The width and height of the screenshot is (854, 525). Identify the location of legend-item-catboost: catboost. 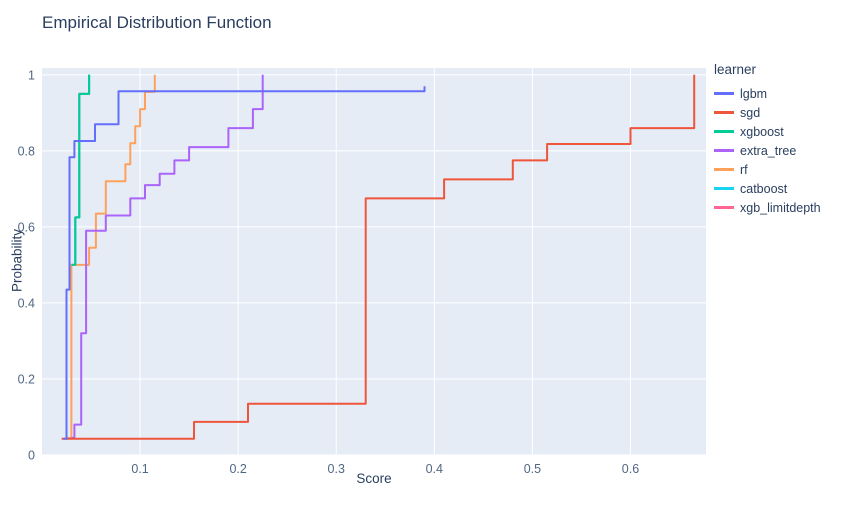
(767, 188).